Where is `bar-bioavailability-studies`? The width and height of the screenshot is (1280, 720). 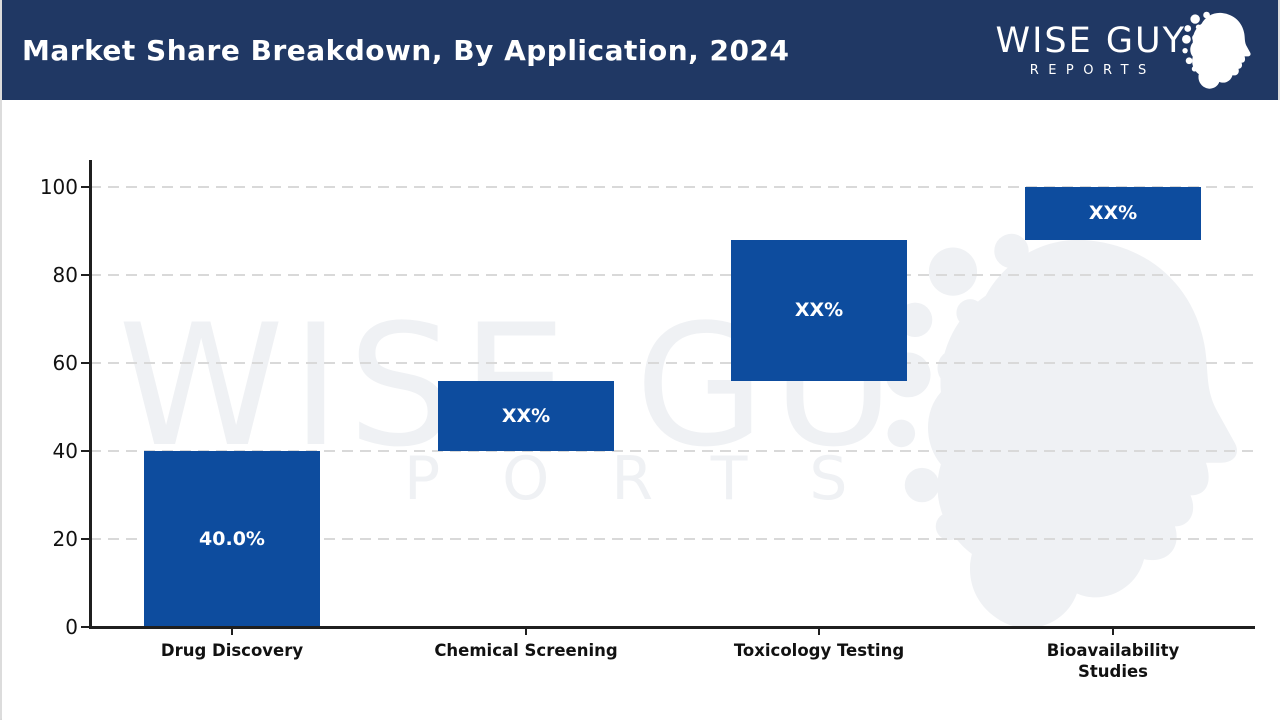 bar-bioavailability-studies is located at coordinates (1113, 213).